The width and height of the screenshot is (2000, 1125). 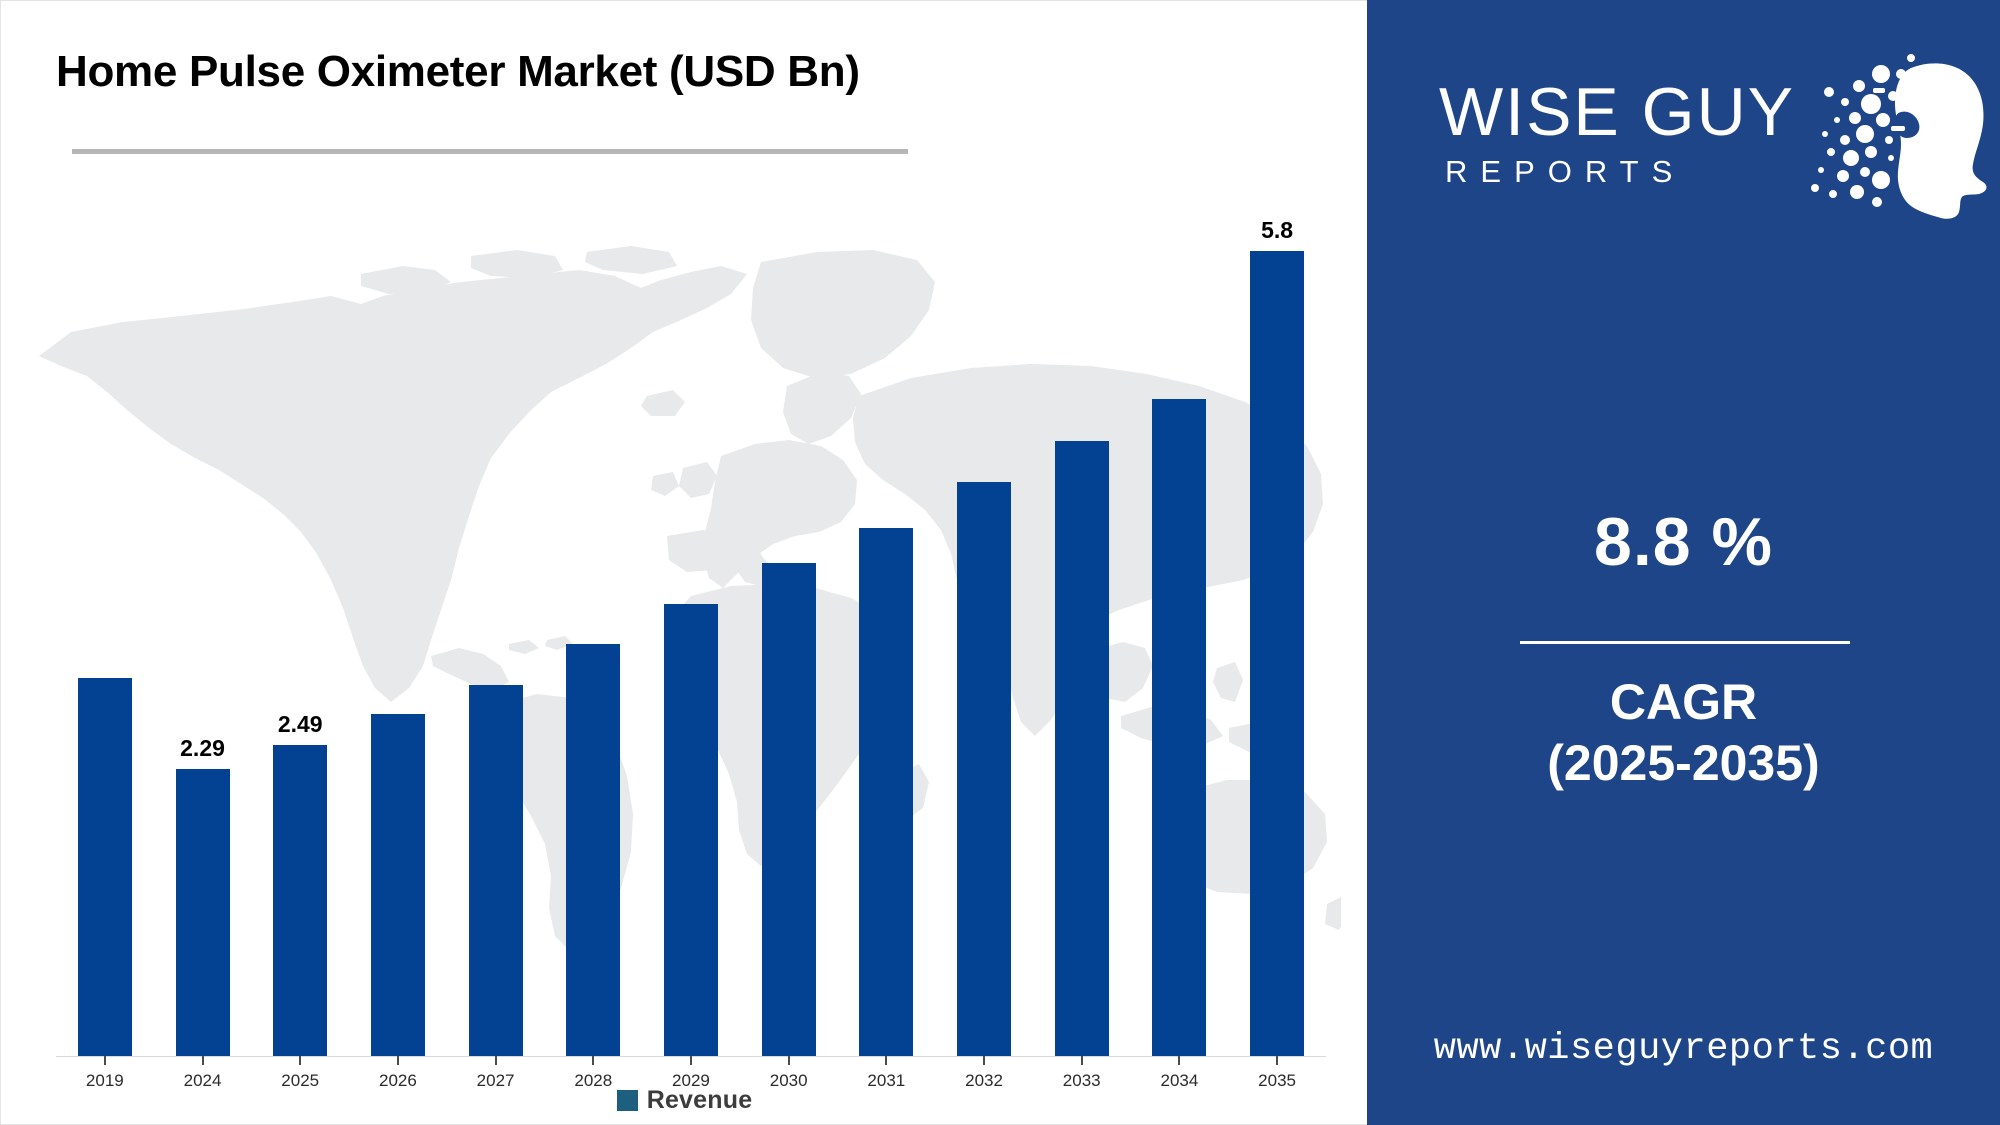 I want to click on bar-slot-2034: 0, so click(x=1180, y=618).